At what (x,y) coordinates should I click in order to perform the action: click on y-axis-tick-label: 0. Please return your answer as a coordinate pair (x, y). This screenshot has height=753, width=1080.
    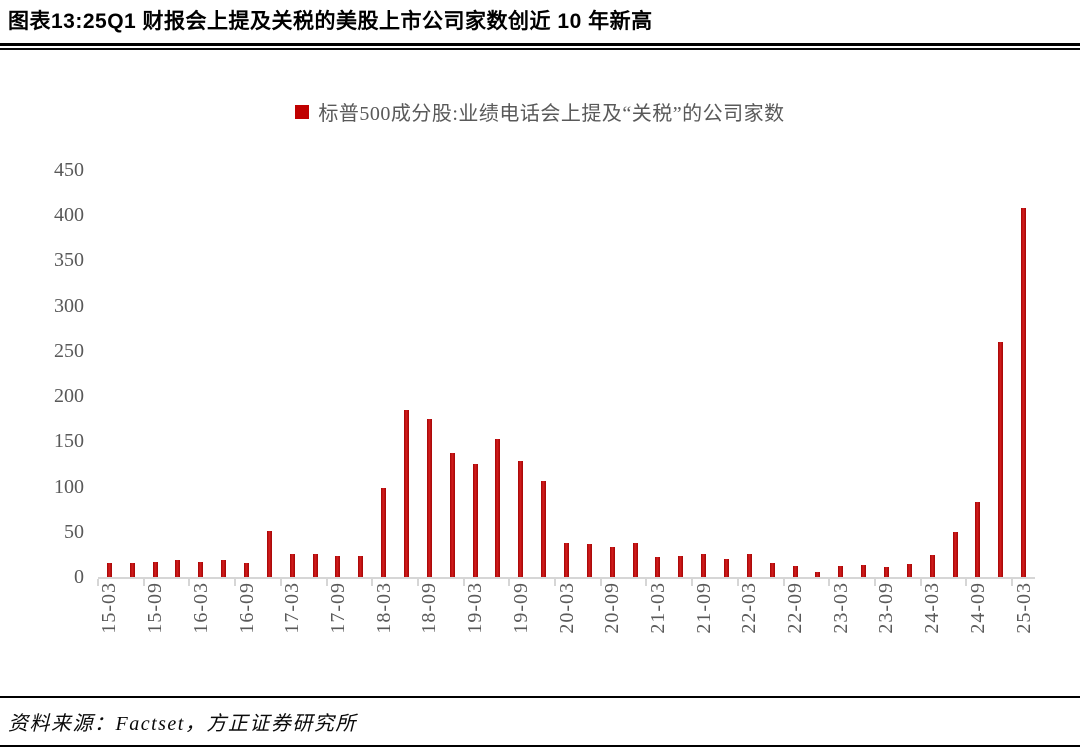
    Looking at the image, I should click on (79, 577).